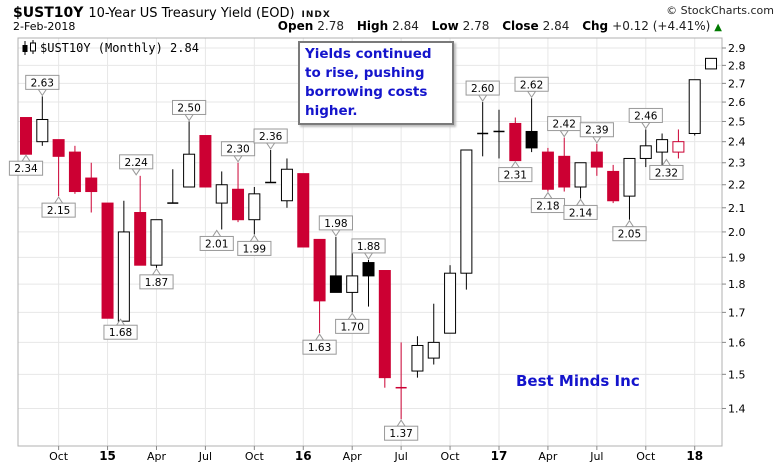 The image size is (780, 469). What do you see at coordinates (718, 27) in the screenshot?
I see `change-up-triangle-icon: ▲` at bounding box center [718, 27].